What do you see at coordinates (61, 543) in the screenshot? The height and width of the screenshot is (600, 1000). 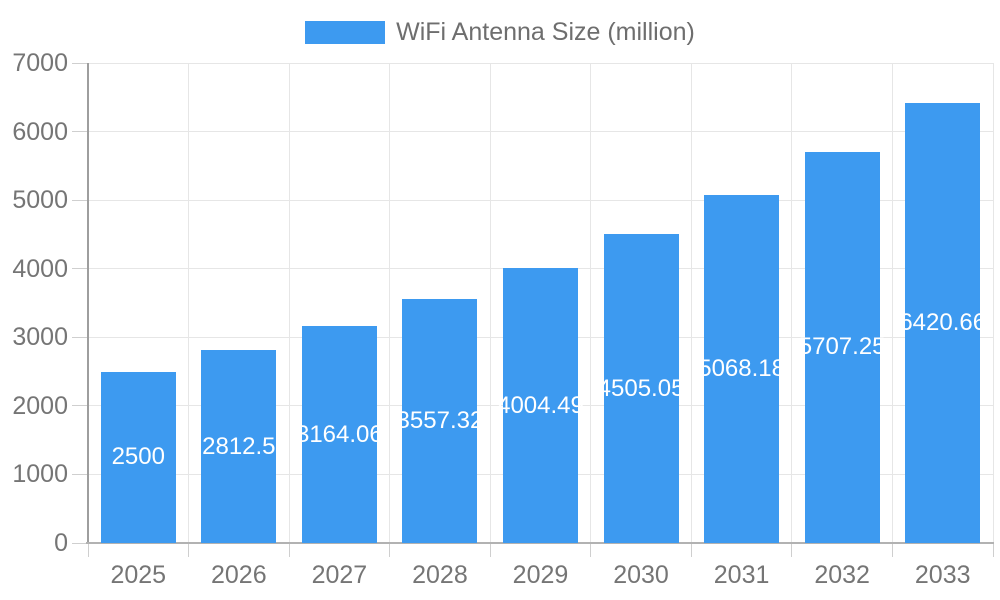 I see `y-axis-label: 0` at bounding box center [61, 543].